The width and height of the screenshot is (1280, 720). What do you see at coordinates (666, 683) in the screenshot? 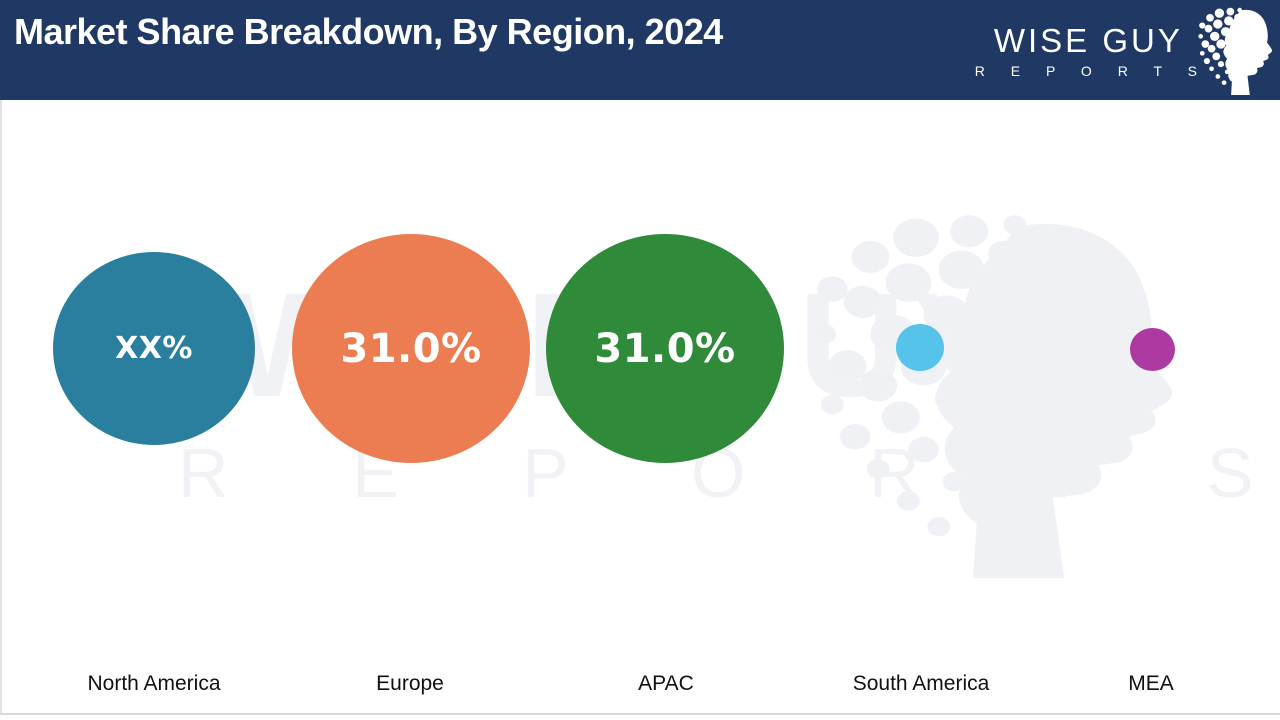
I see `category-label-apac: APAC` at bounding box center [666, 683].